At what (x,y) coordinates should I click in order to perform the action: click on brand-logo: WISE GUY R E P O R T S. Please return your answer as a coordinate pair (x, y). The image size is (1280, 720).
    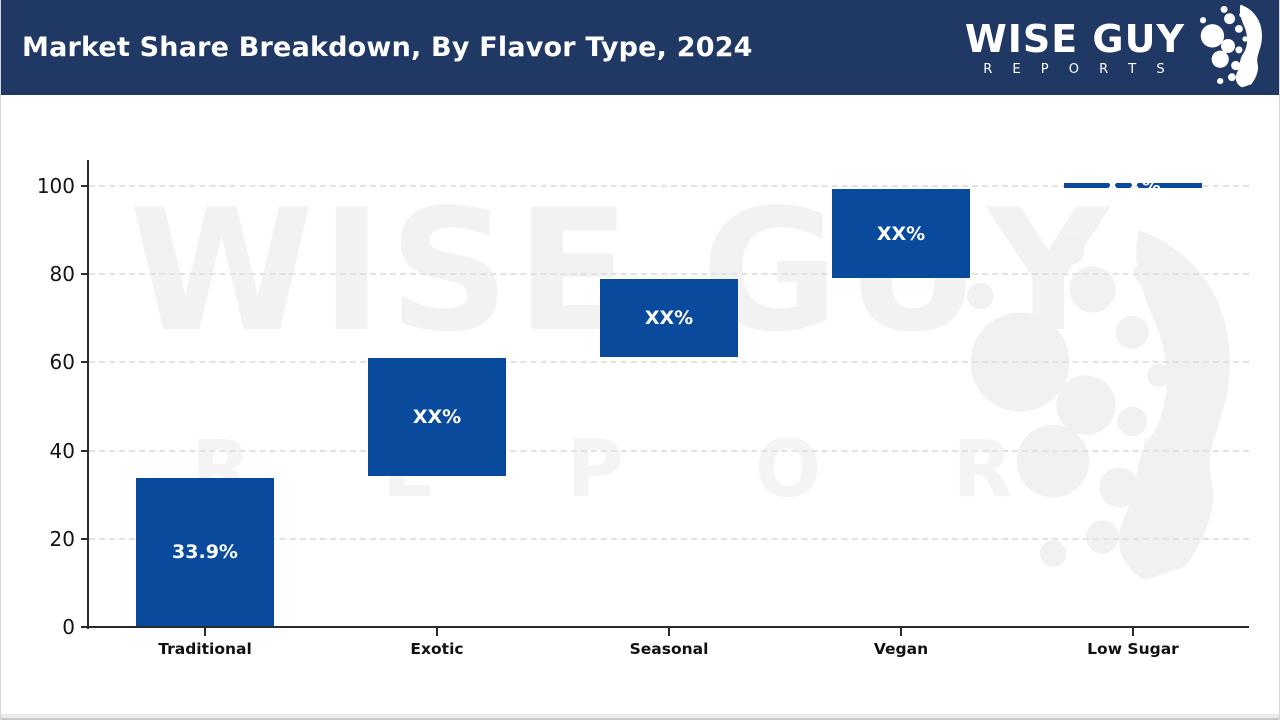
    Looking at the image, I should click on (1122, 48).